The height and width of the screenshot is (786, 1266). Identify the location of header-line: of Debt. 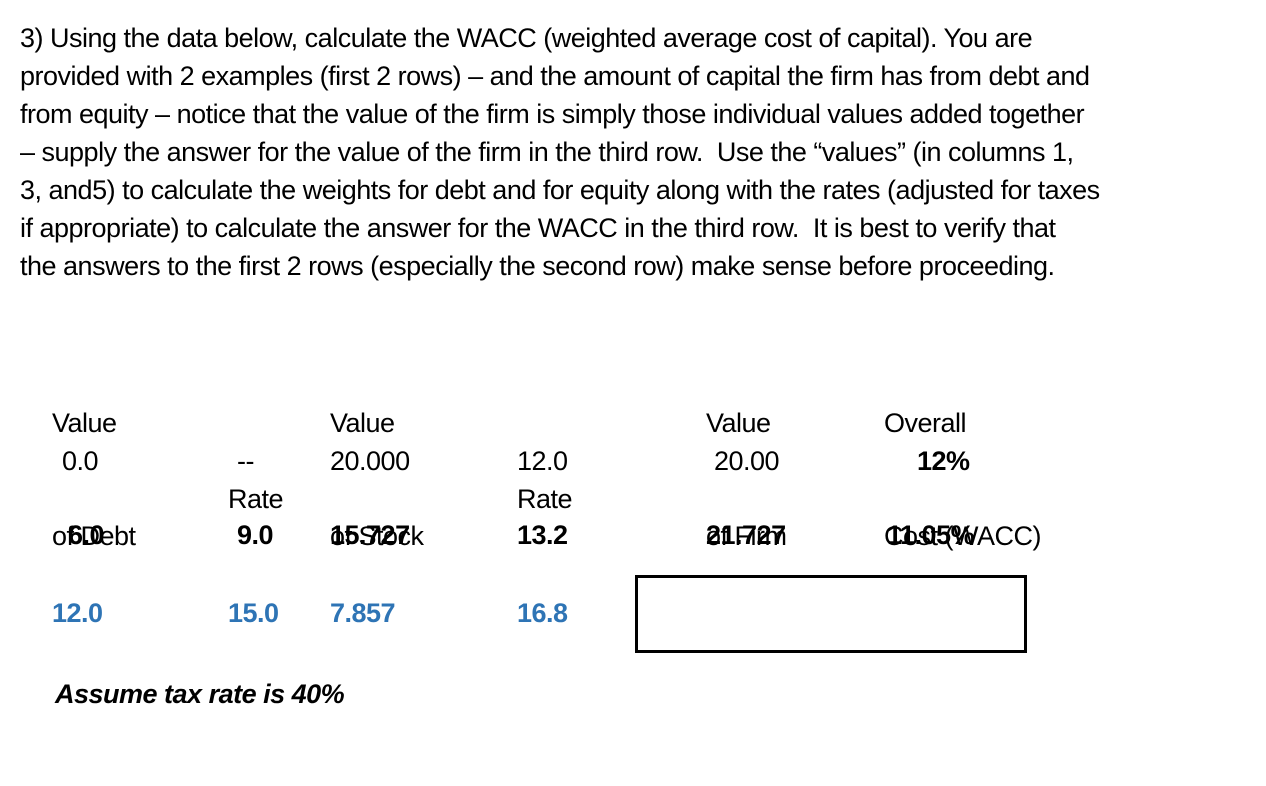
(94, 536).